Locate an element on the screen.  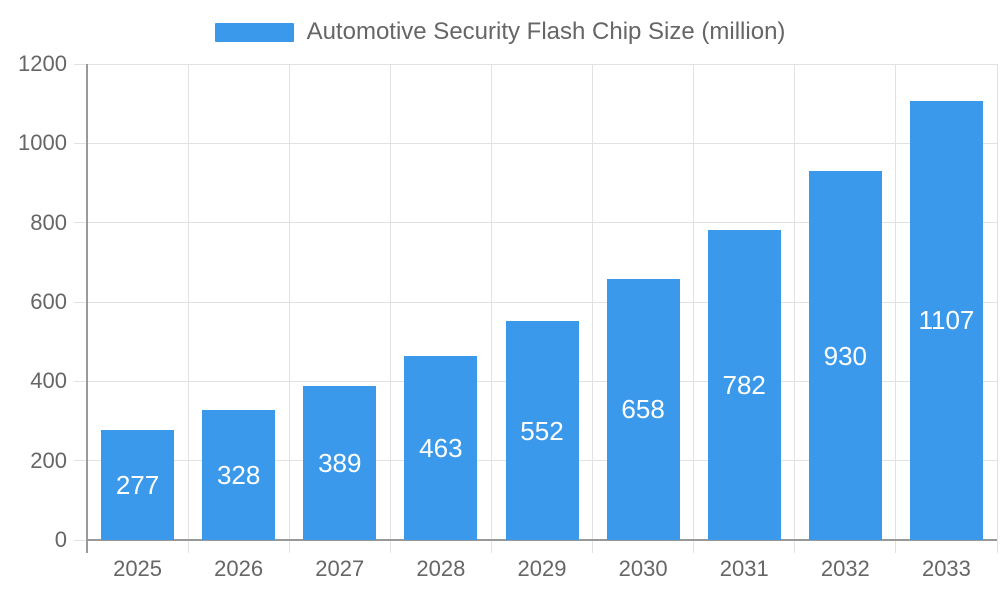
x-axis-tick-label: 2032 is located at coordinates (845, 568).